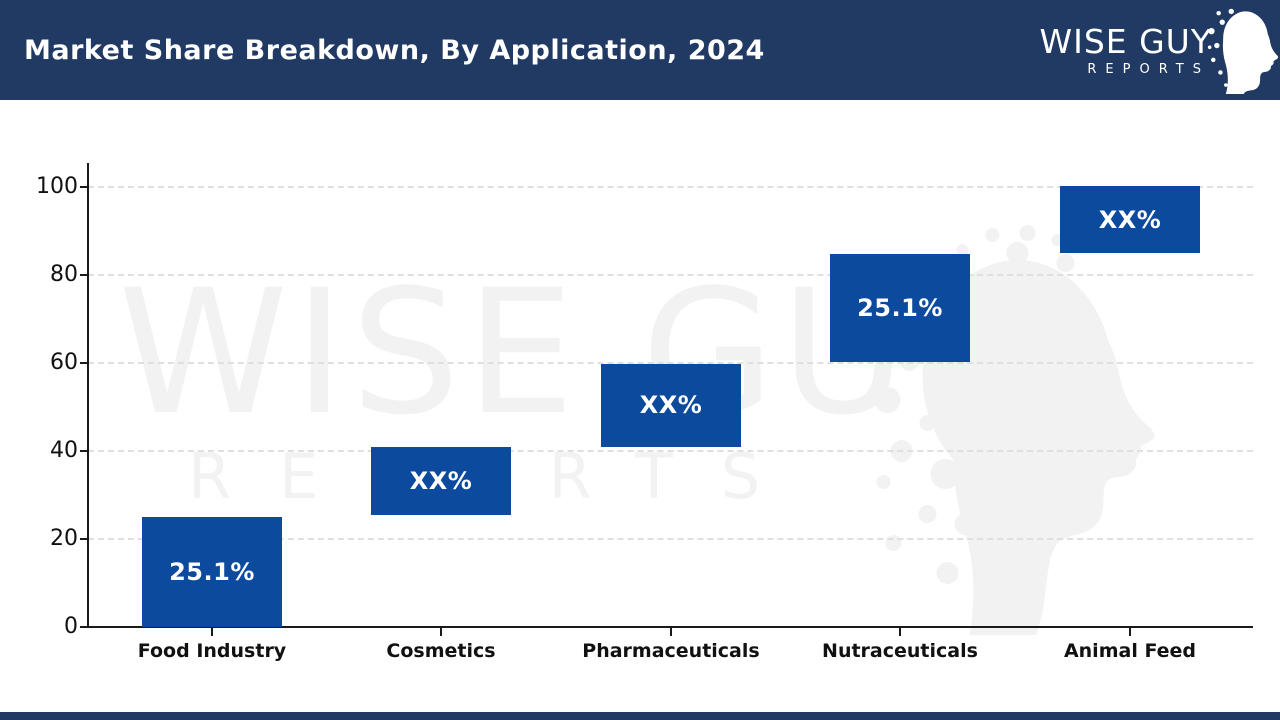 The image size is (1280, 720). I want to click on bar-food-industry: 25.1%, so click(212, 571).